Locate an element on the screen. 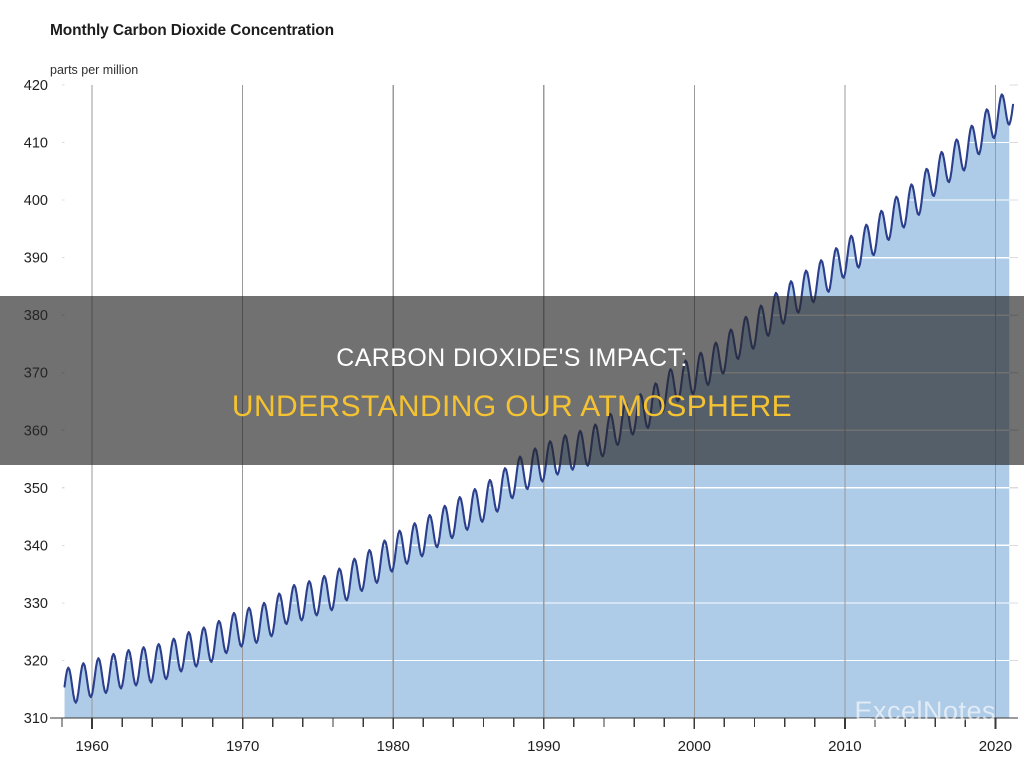 The width and height of the screenshot is (1024, 763). svg-text: 1990 is located at coordinates (543, 746).